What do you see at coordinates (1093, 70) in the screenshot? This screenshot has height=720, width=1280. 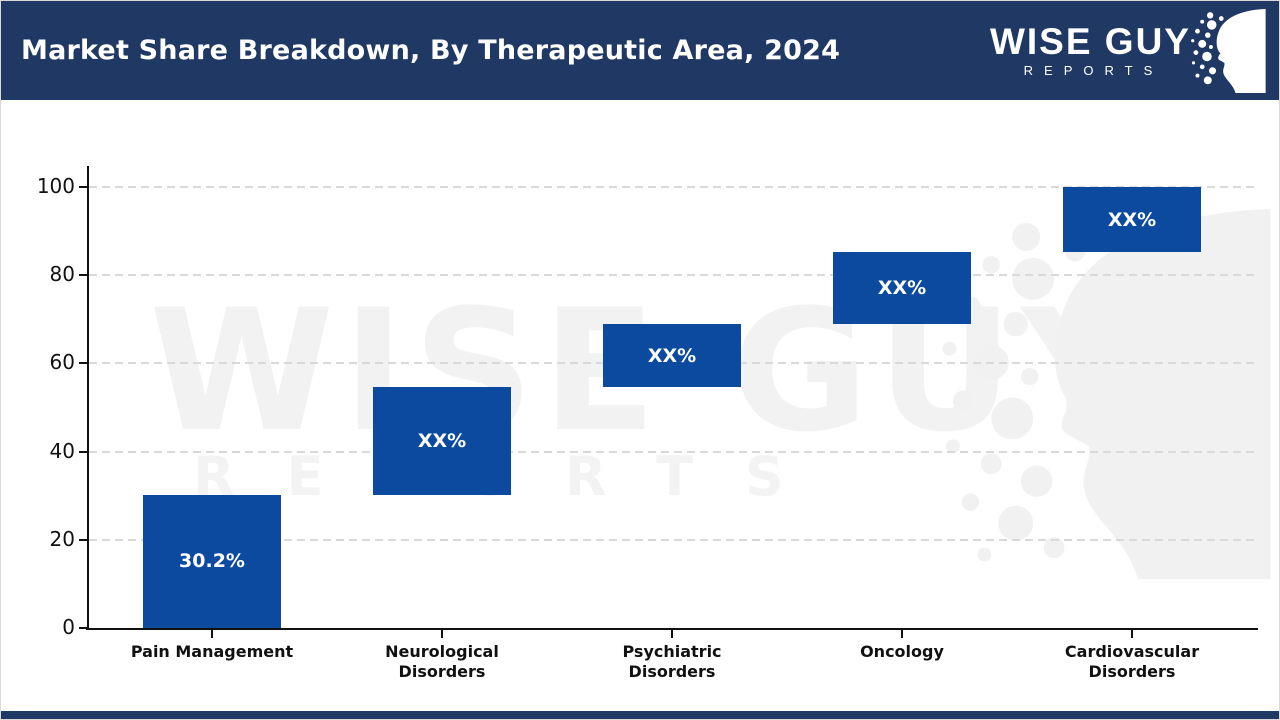 I see `logo-reports-label: REPORTS` at bounding box center [1093, 70].